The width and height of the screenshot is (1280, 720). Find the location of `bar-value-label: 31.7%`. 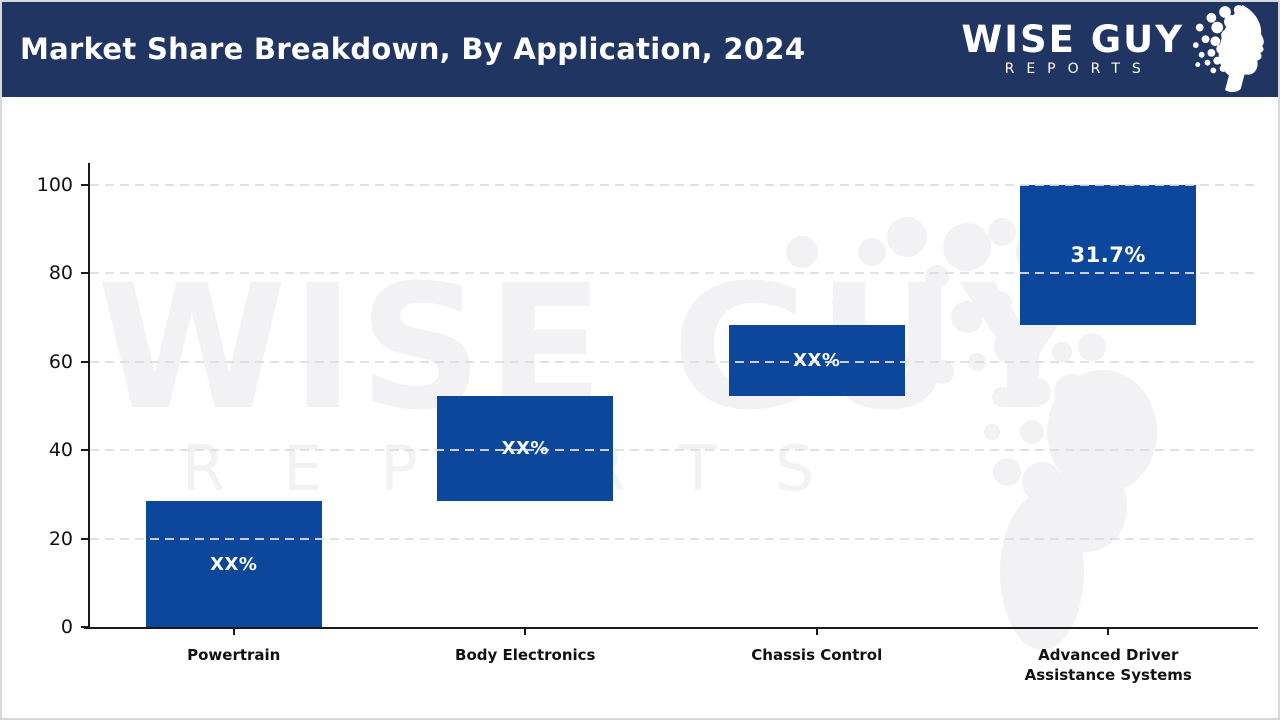

bar-value-label: 31.7% is located at coordinates (1108, 255).